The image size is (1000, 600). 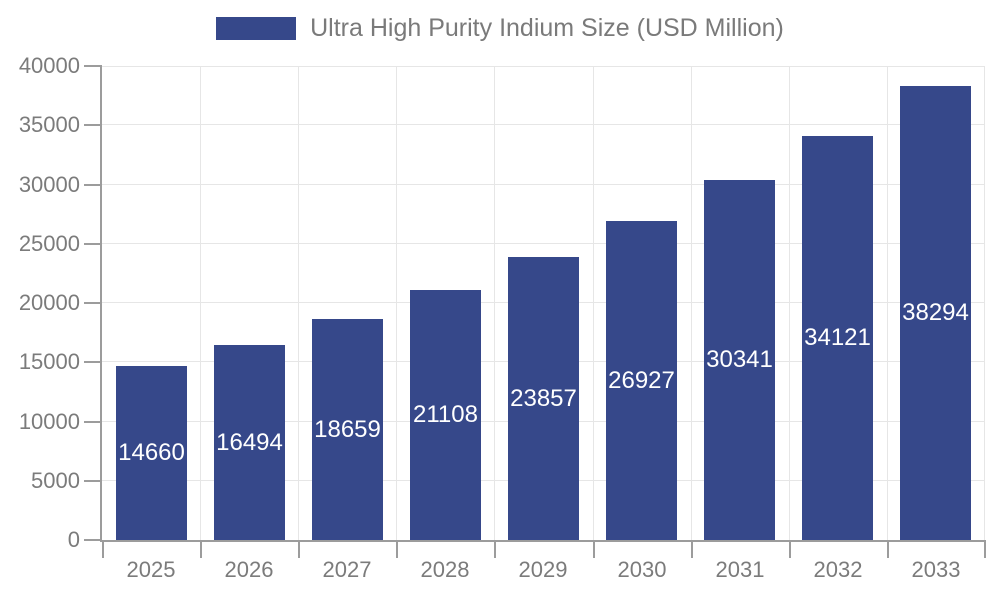 What do you see at coordinates (936, 569) in the screenshot?
I see `x-axis-tick-label: 2033` at bounding box center [936, 569].